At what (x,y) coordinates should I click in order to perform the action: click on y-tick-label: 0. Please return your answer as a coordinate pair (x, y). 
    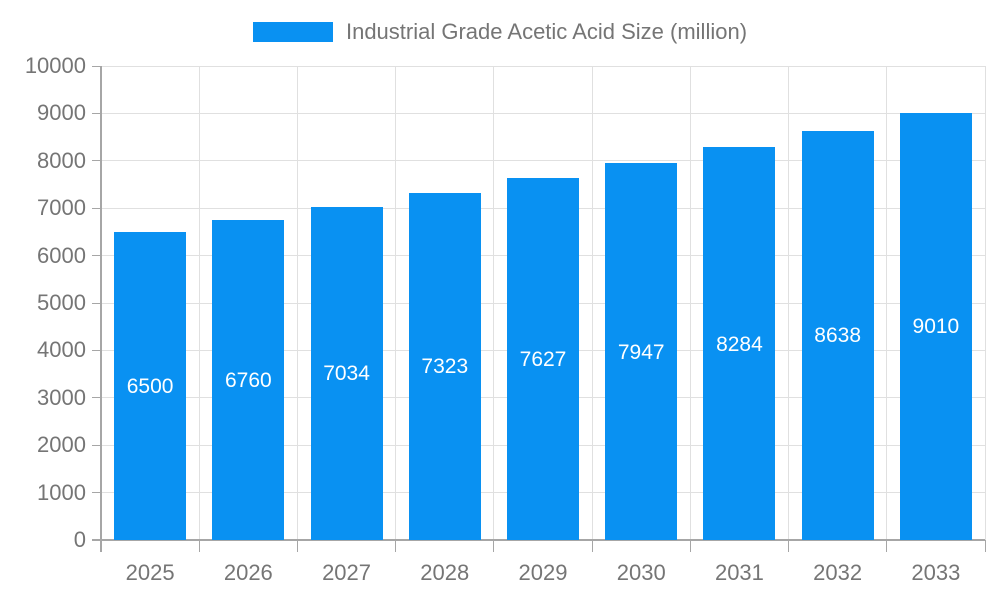
    Looking at the image, I should click on (79, 539).